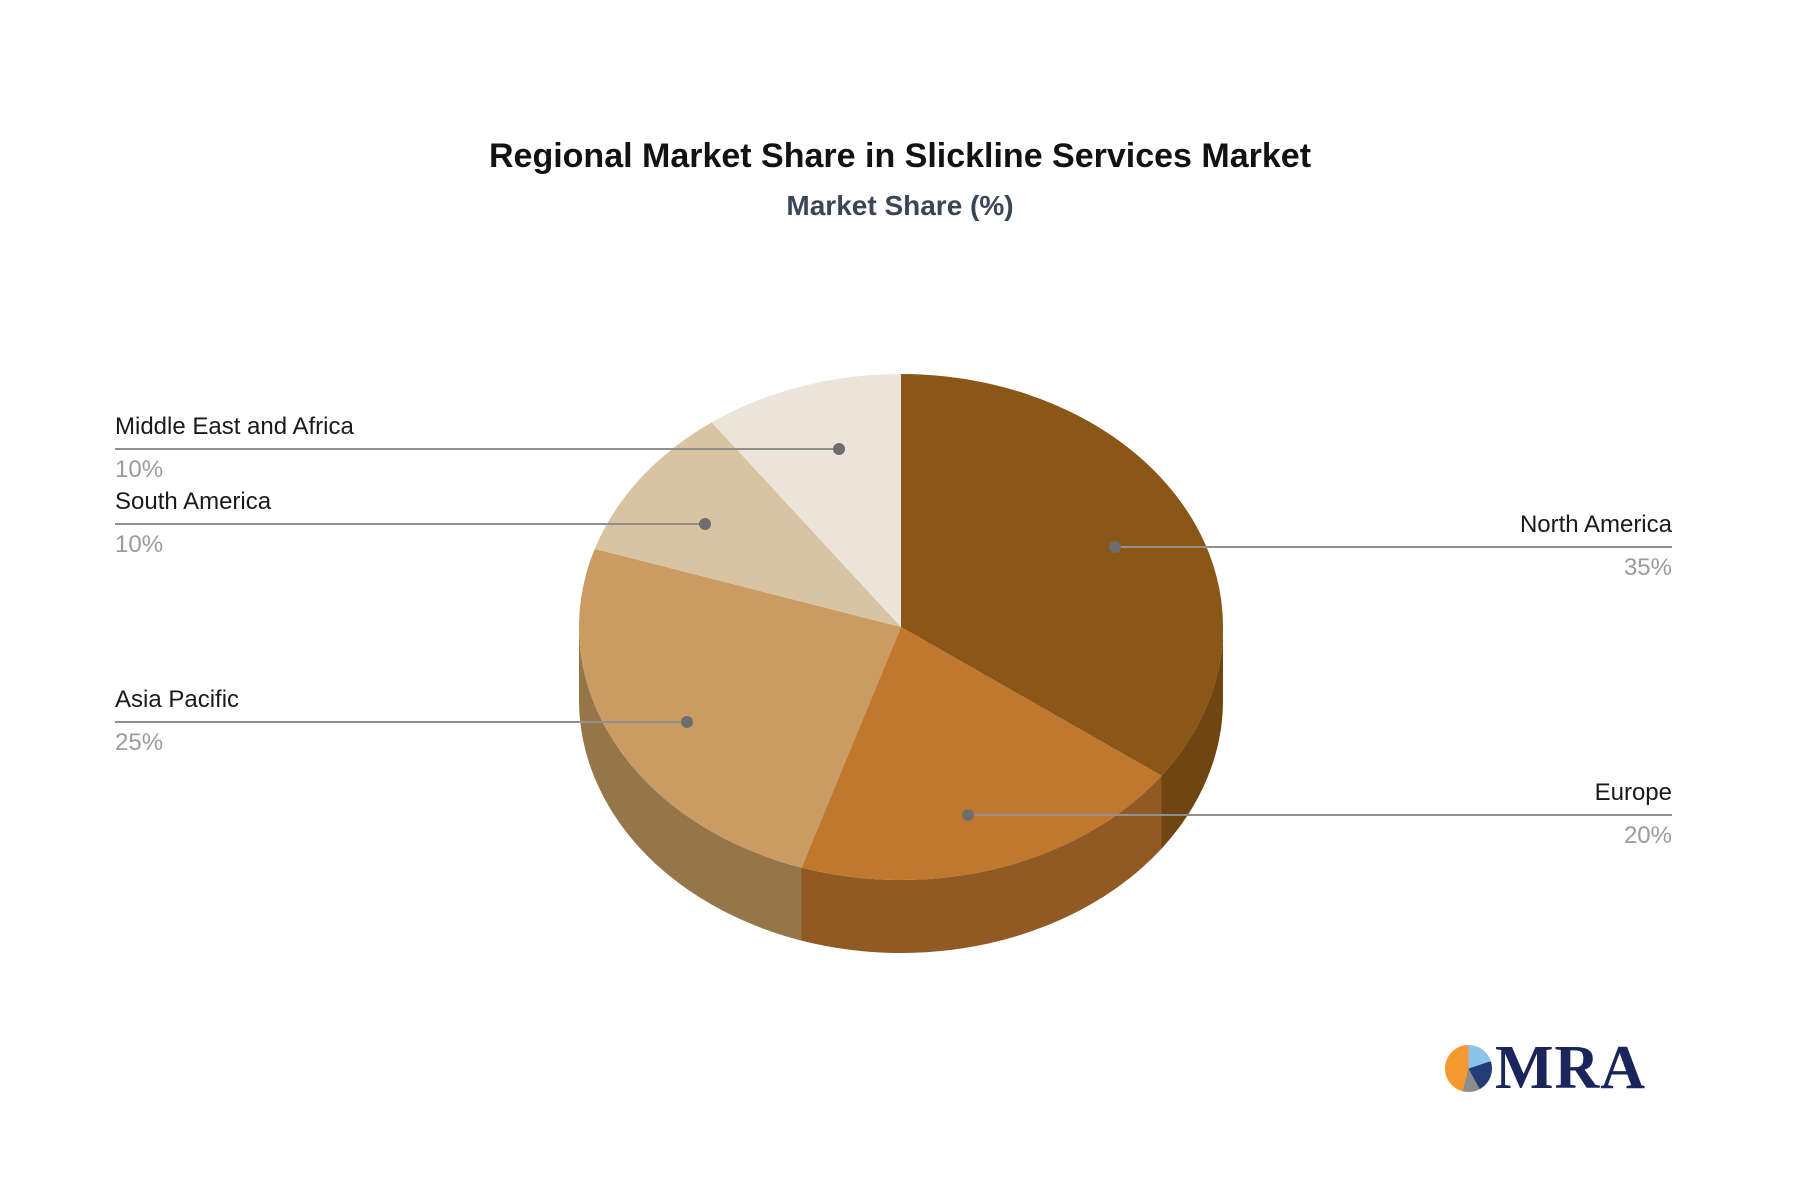  Describe the element at coordinates (968, 815) in the screenshot. I see `leader-dot-europe` at that location.